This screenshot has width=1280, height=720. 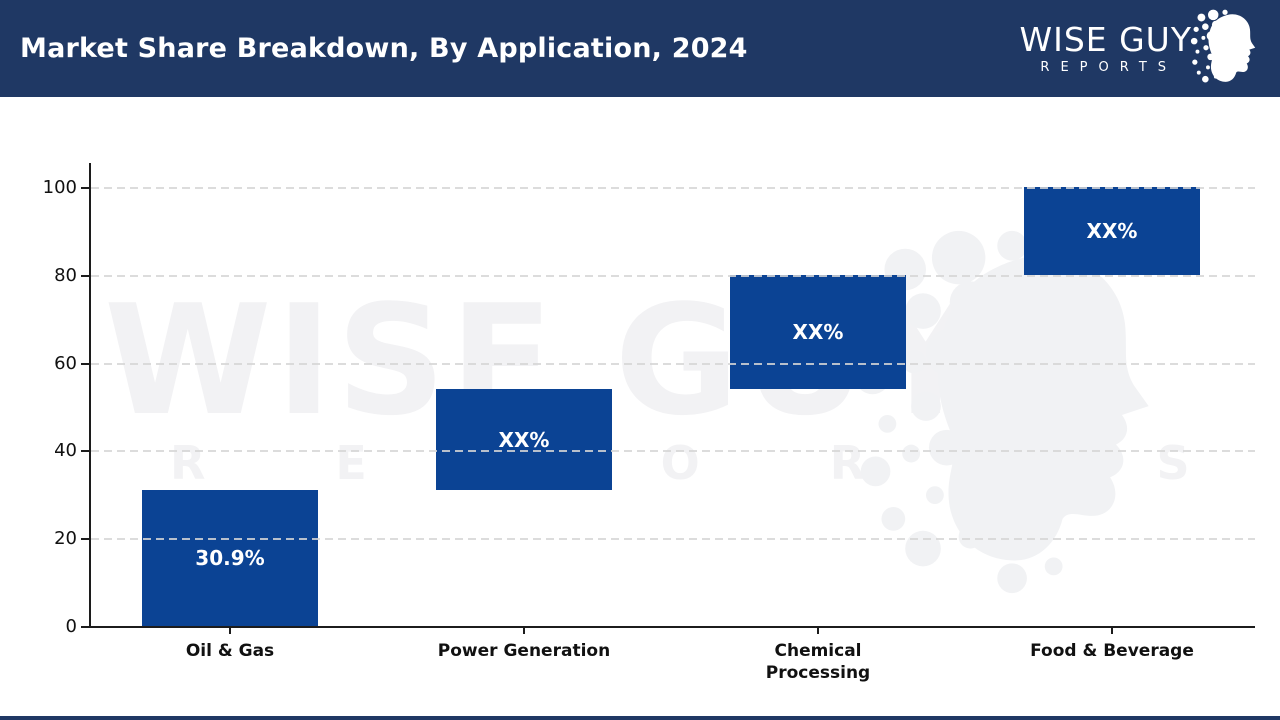 I want to click on y-tick-label: 0, so click(x=71, y=626).